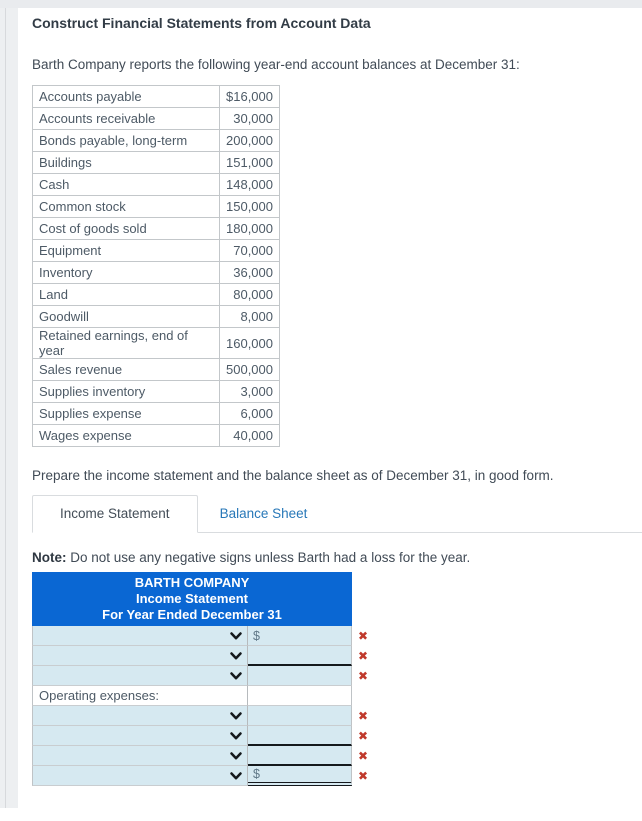  I want to click on table-row: Bonds payable, long-term 200,000, so click(156, 140).